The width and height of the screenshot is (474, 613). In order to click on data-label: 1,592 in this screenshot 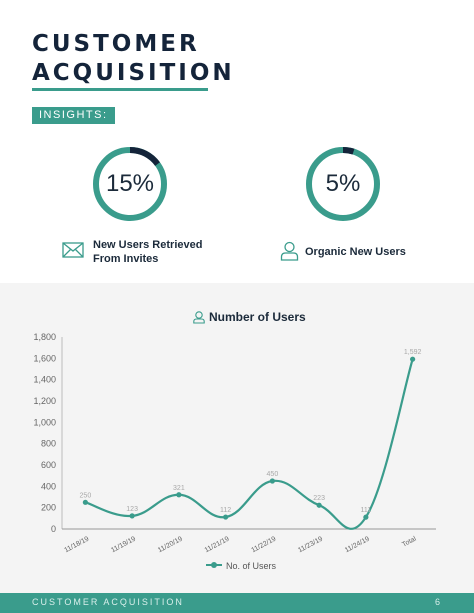, I will do `click(413, 352)`.